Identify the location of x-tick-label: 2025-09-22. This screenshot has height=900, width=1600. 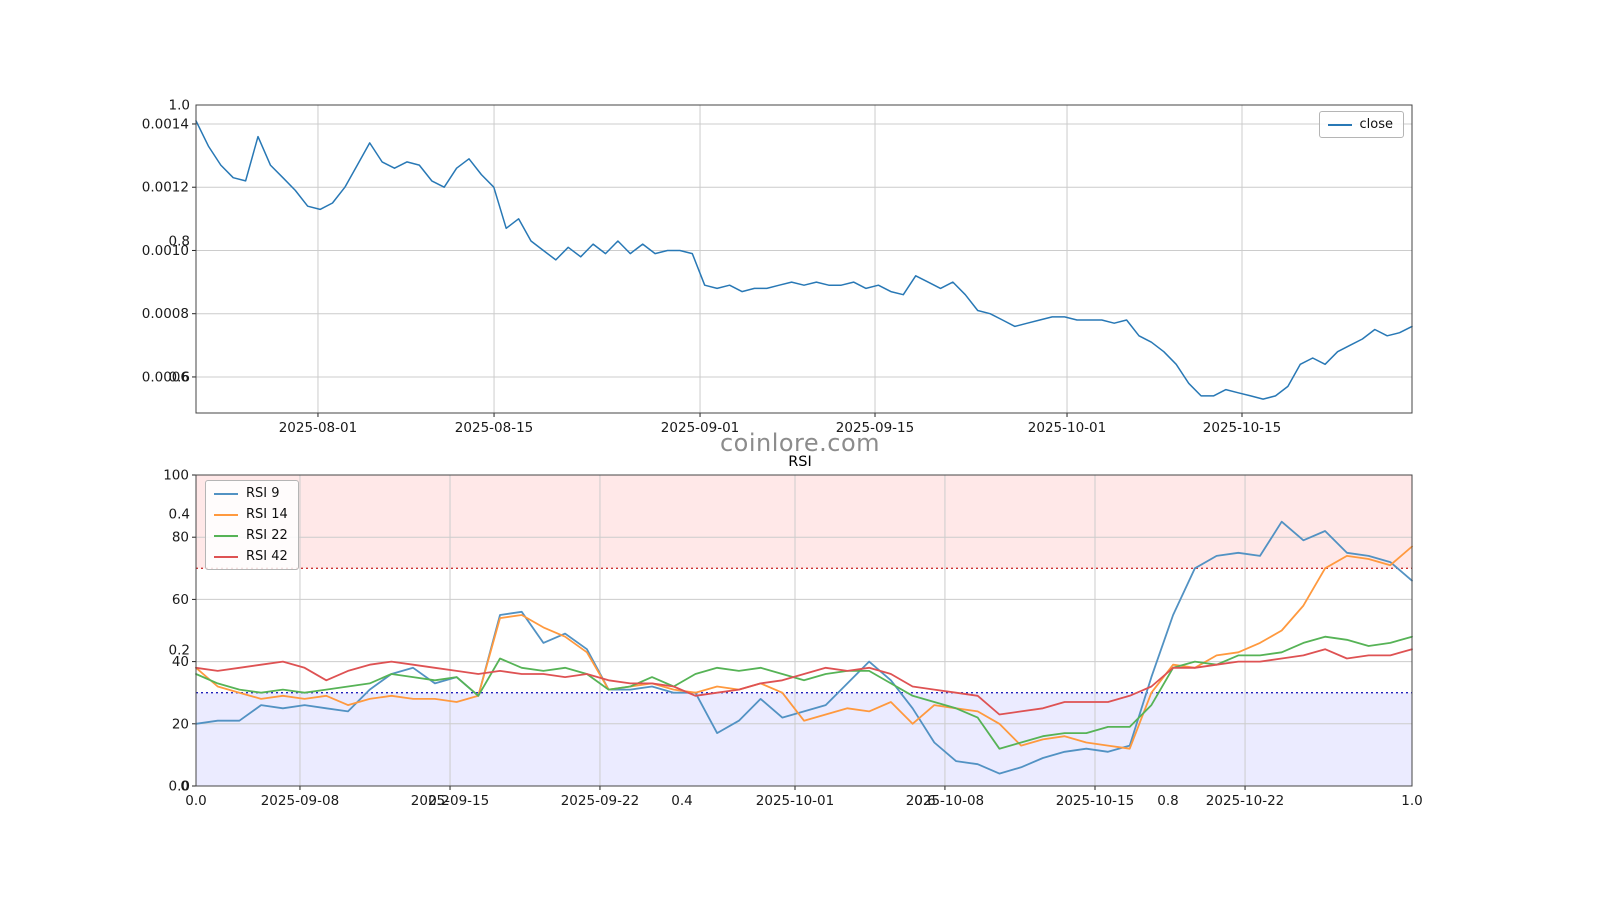
(600, 801).